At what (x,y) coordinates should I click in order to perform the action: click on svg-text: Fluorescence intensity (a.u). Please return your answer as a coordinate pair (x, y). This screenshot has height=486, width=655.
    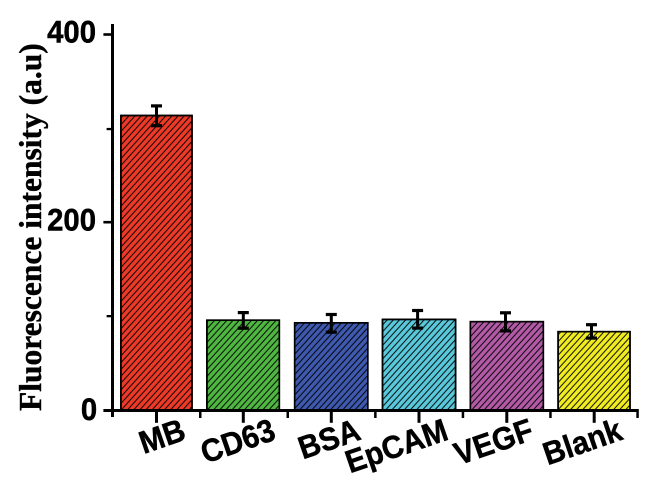
    Looking at the image, I should click on (30, 227).